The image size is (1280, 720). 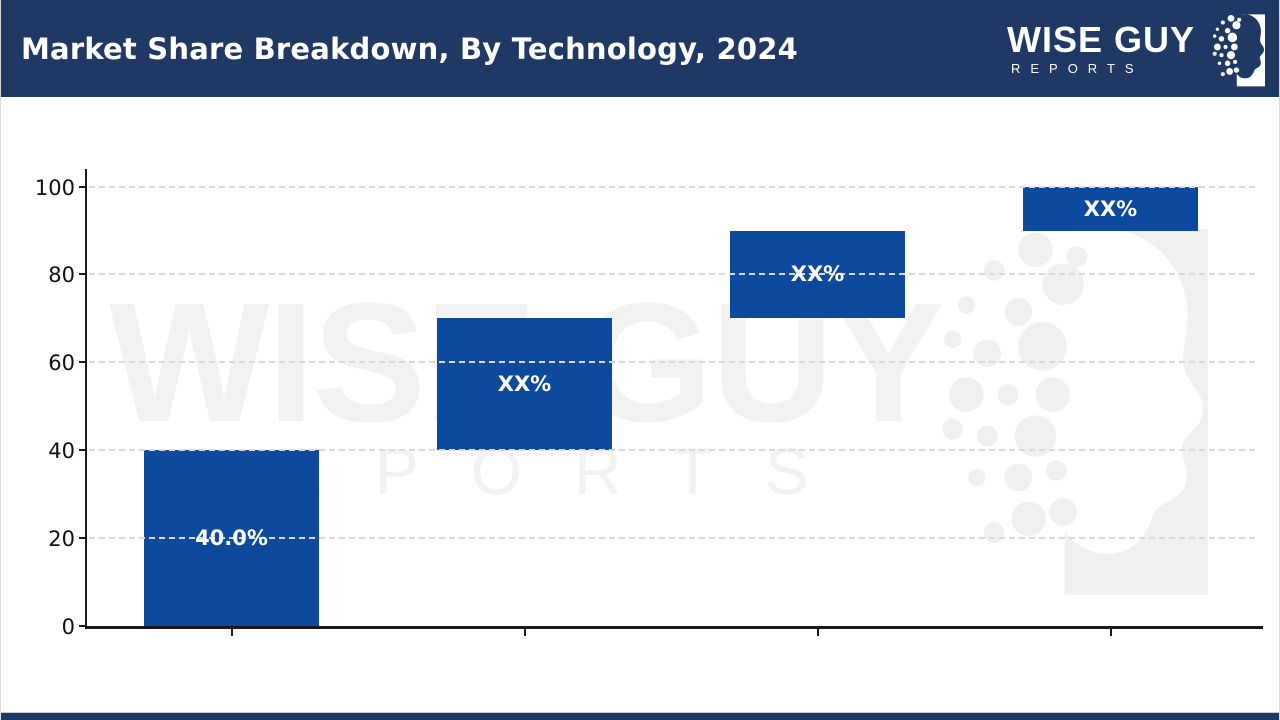 I want to click on brand-logo: WISE GUY REPORTS, so click(x=1136, y=49).